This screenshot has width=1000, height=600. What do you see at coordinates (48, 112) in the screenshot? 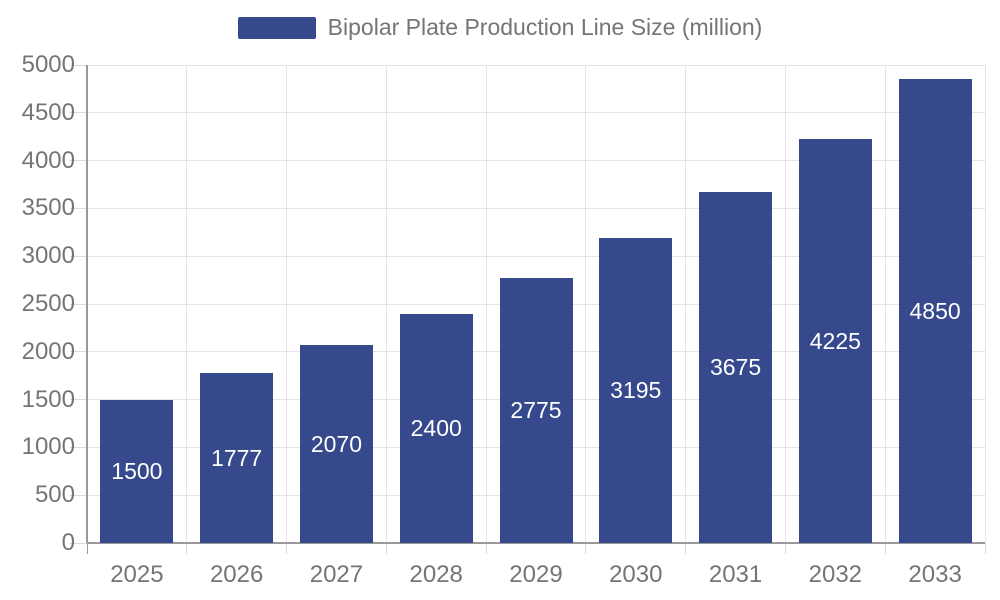
I see `y-axis-label: 4500` at bounding box center [48, 112].